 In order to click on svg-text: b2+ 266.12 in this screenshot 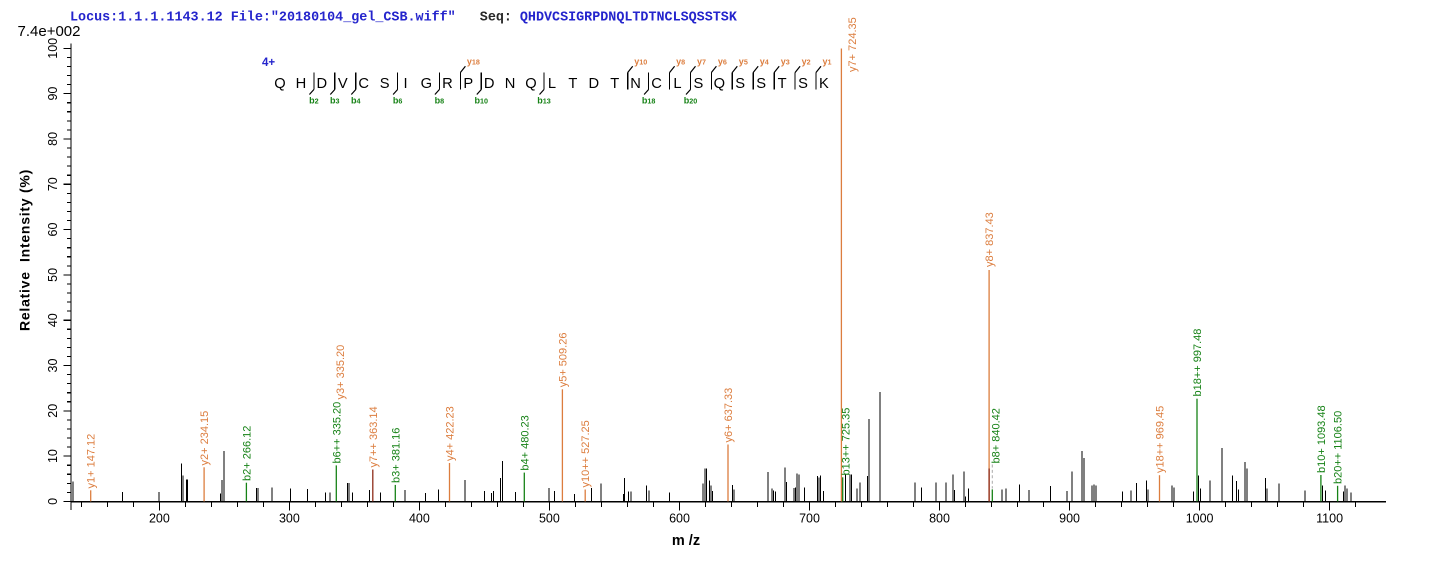, I will do `click(247, 453)`.